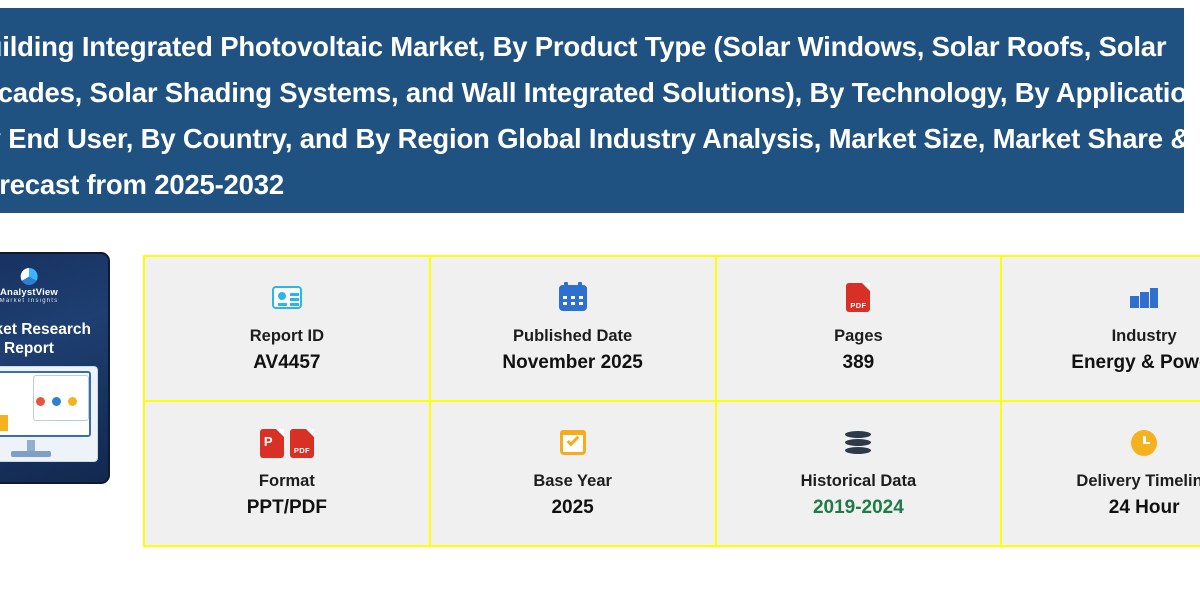 The width and height of the screenshot is (1200, 600). I want to click on base-year-calendar-icon, so click(573, 443).